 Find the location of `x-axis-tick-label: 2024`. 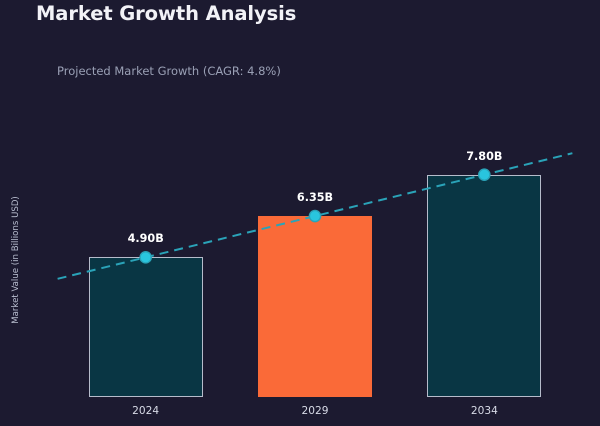

x-axis-tick-label: 2024 is located at coordinates (146, 411).